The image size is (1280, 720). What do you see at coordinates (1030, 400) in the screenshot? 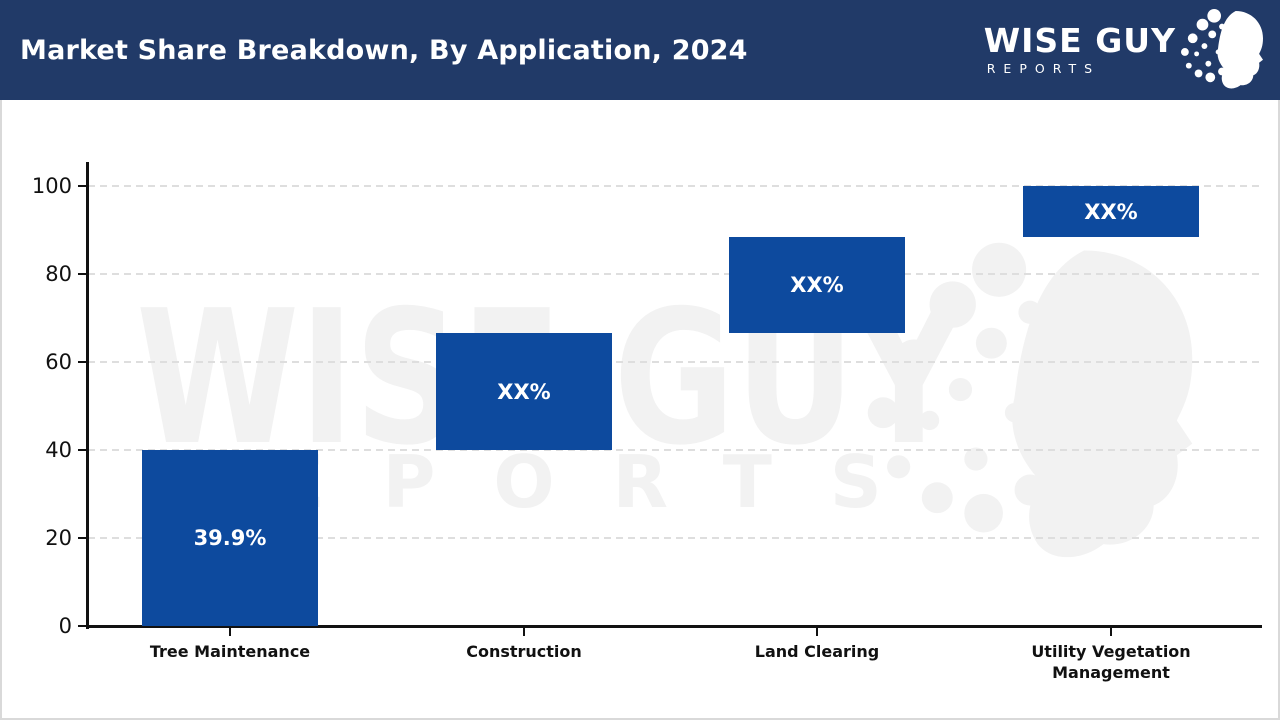
I see `watermark-face-icon` at bounding box center [1030, 400].